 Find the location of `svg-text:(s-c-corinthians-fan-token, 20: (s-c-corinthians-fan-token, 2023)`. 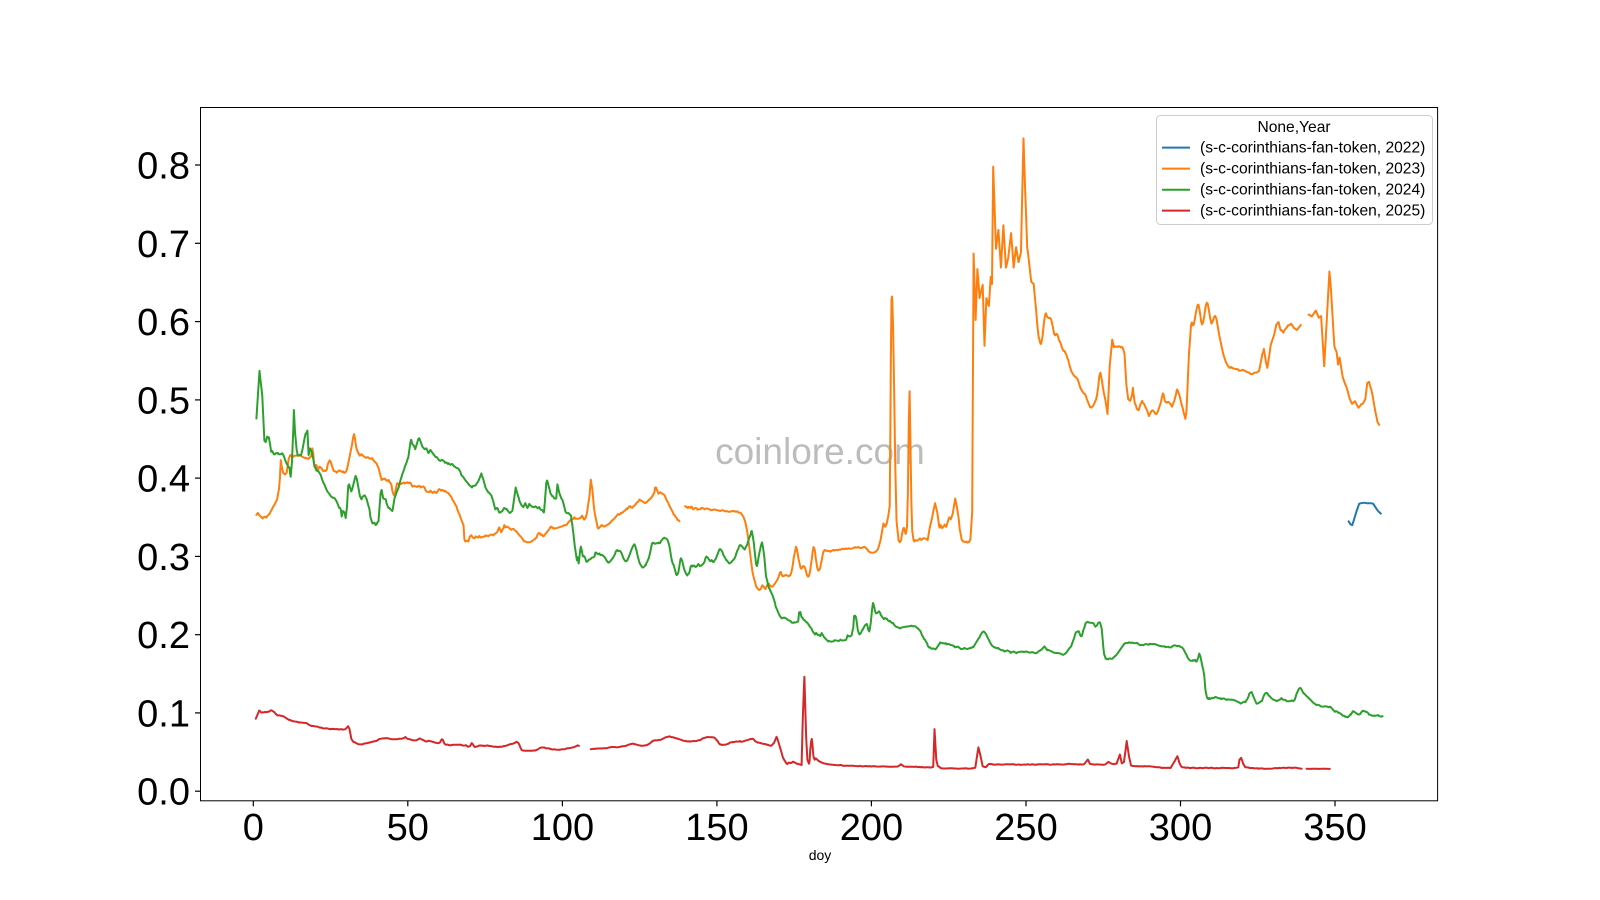

svg-text:(s-c-corinthians-fan-token, 20: (s-c-corinthians-fan-token, 2023) is located at coordinates (1312, 168).